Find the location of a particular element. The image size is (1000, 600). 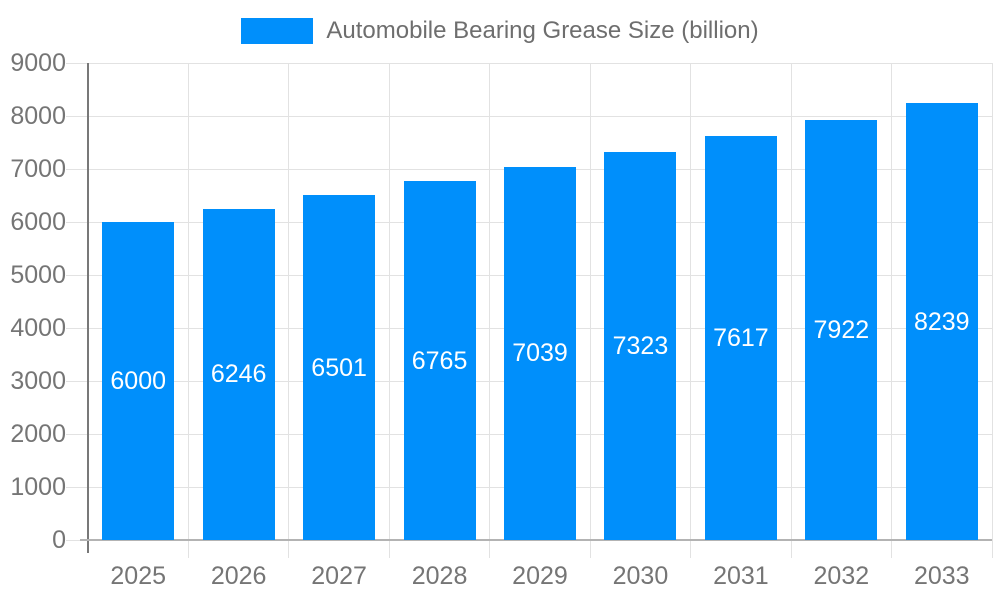

bar-value-label: 7922 is located at coordinates (841, 330).